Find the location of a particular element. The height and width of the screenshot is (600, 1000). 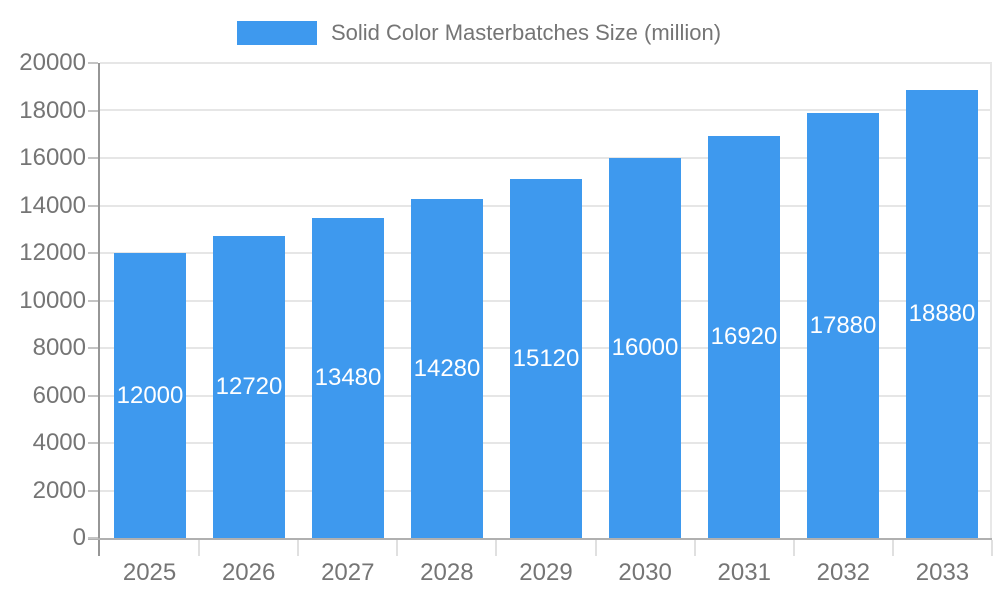

legend-swatch is located at coordinates (277, 33).